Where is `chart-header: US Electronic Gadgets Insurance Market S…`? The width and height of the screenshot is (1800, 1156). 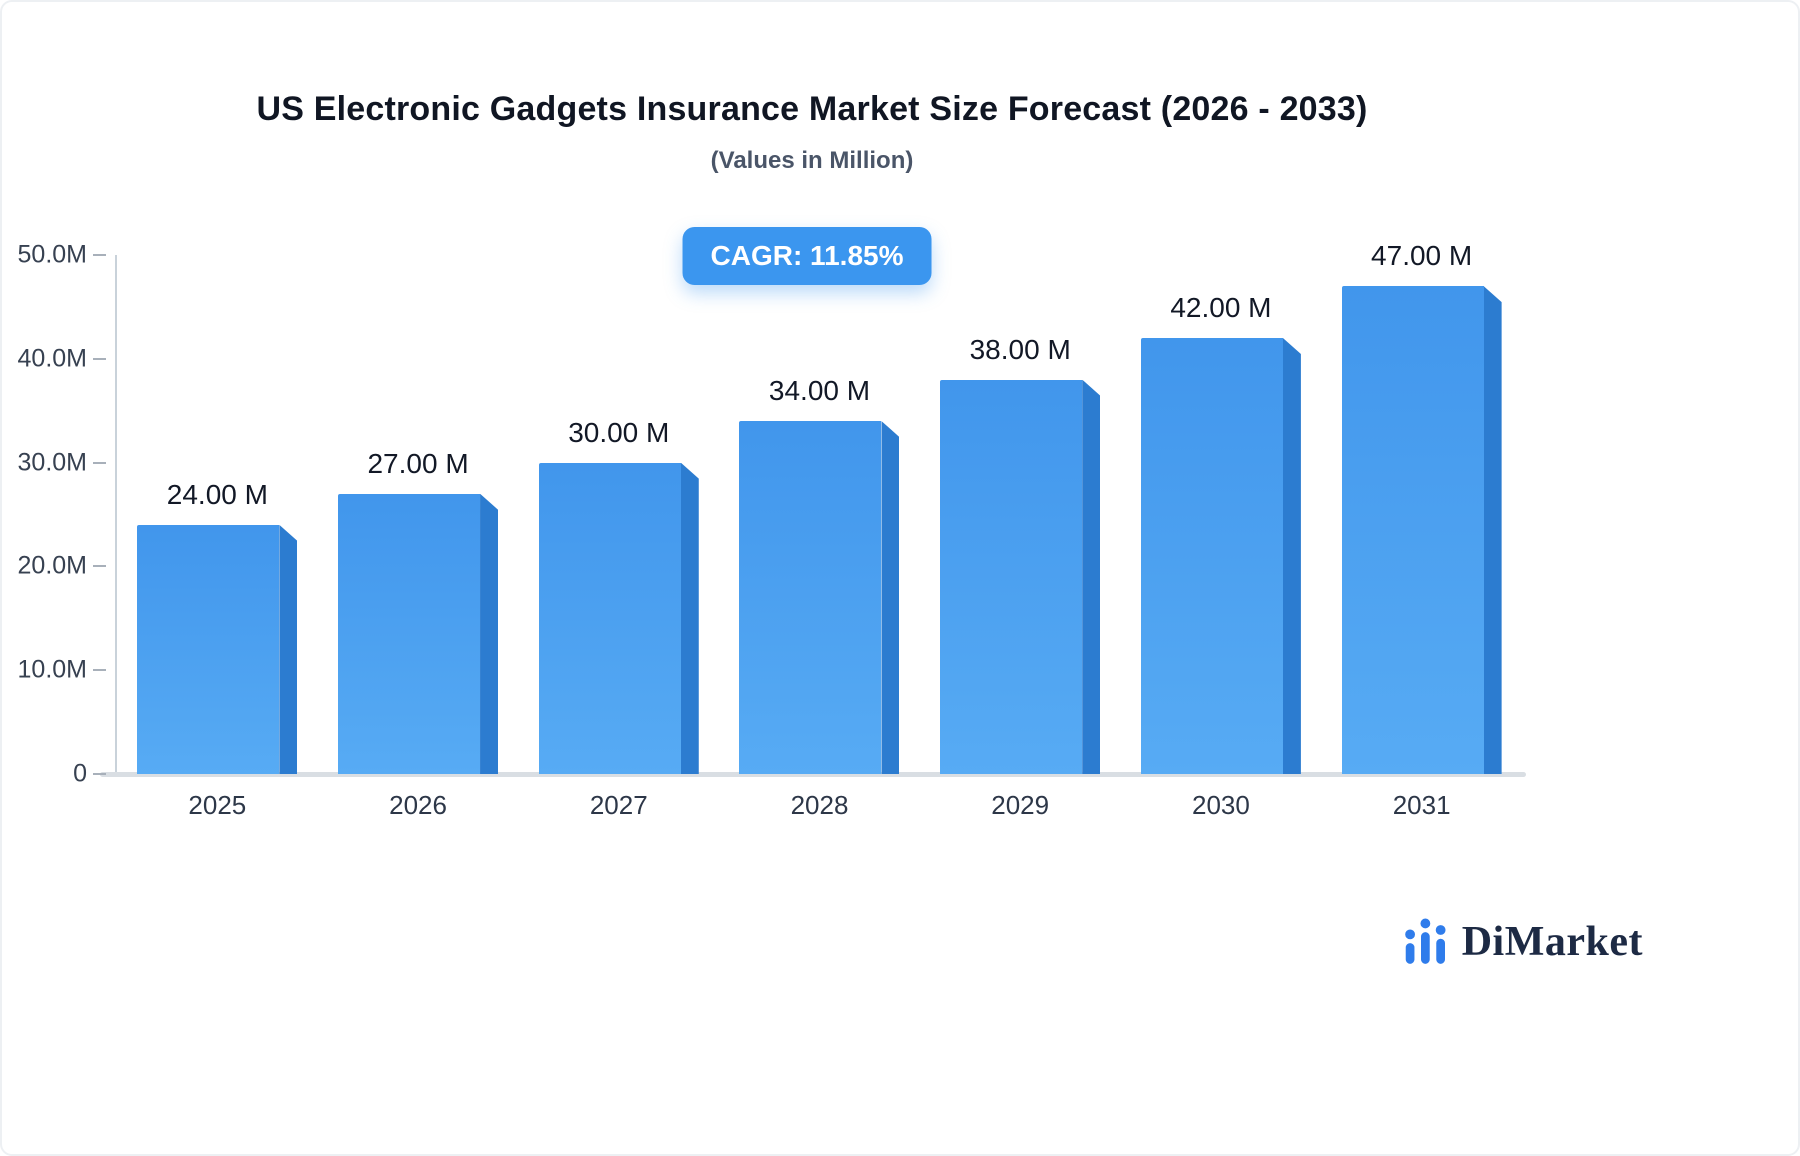
chart-header: US Electronic Gadgets Insurance Market S… is located at coordinates (812, 132).